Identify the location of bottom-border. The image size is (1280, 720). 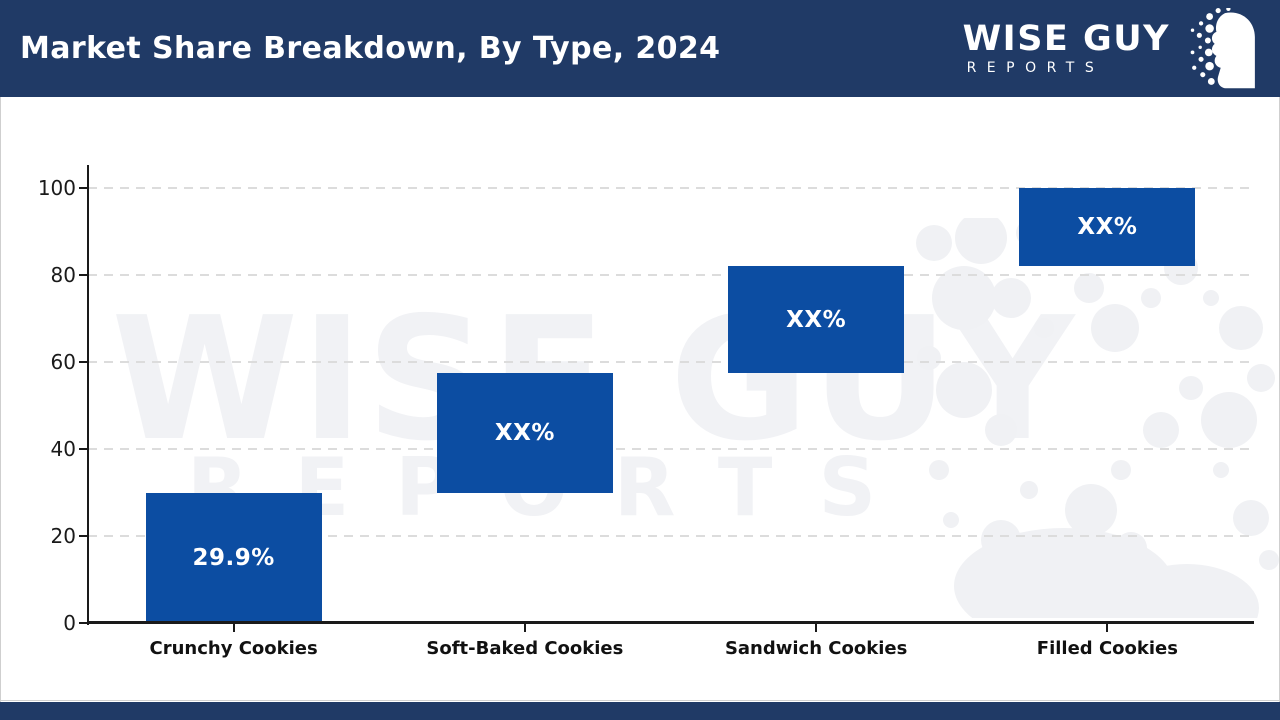
(640, 700).